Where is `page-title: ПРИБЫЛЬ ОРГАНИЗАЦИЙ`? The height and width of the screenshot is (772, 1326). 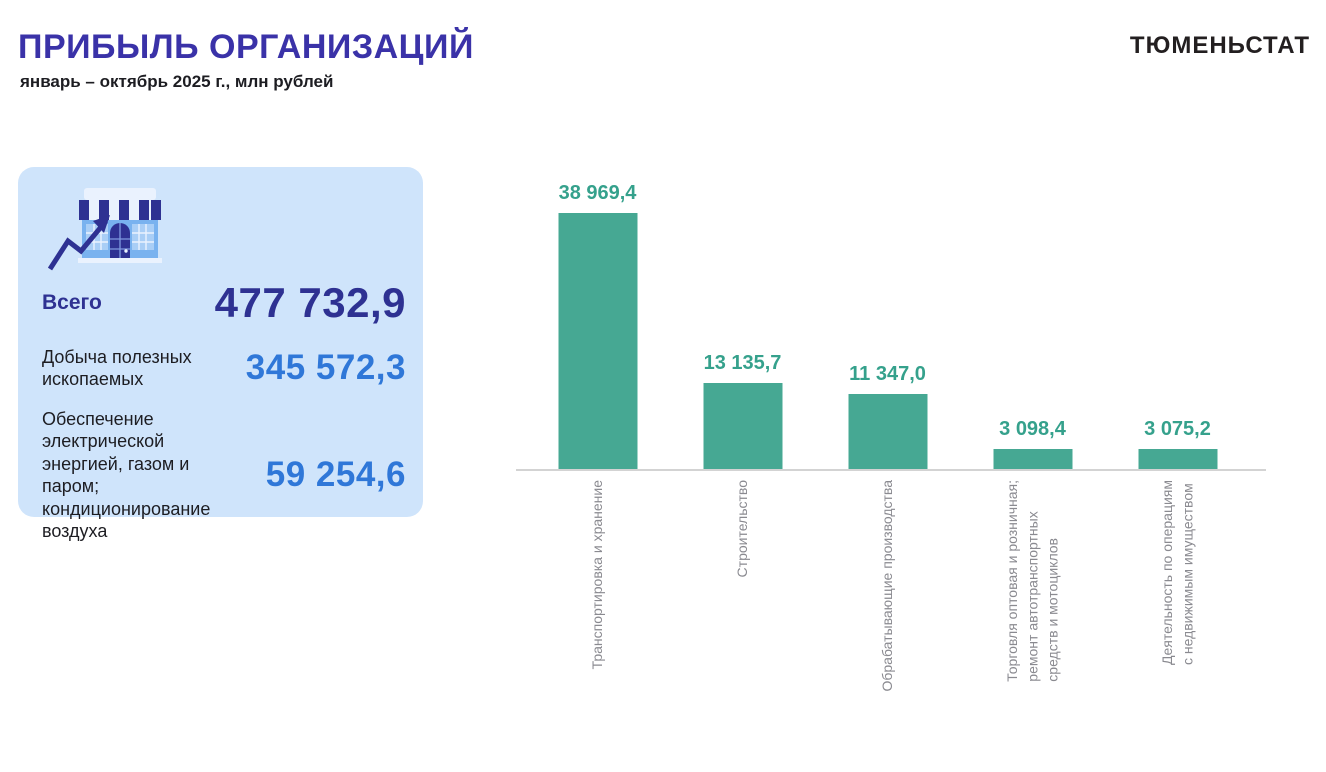 page-title: ПРИБЫЛЬ ОРГАНИЗАЦИЙ is located at coordinates (246, 47).